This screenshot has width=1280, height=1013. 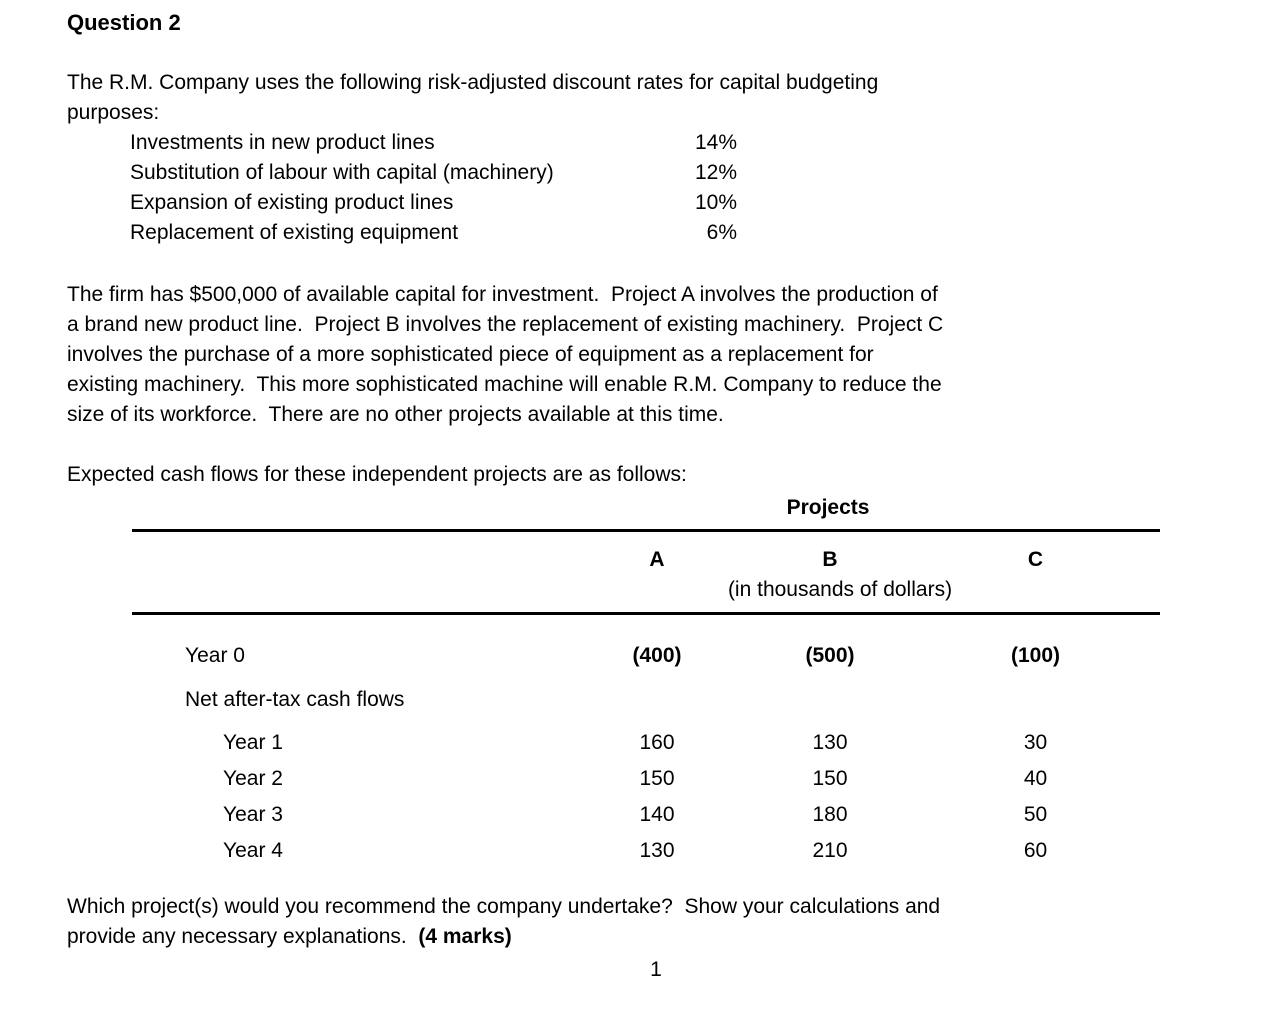 I want to click on page-number: 1, so click(x=656, y=969).